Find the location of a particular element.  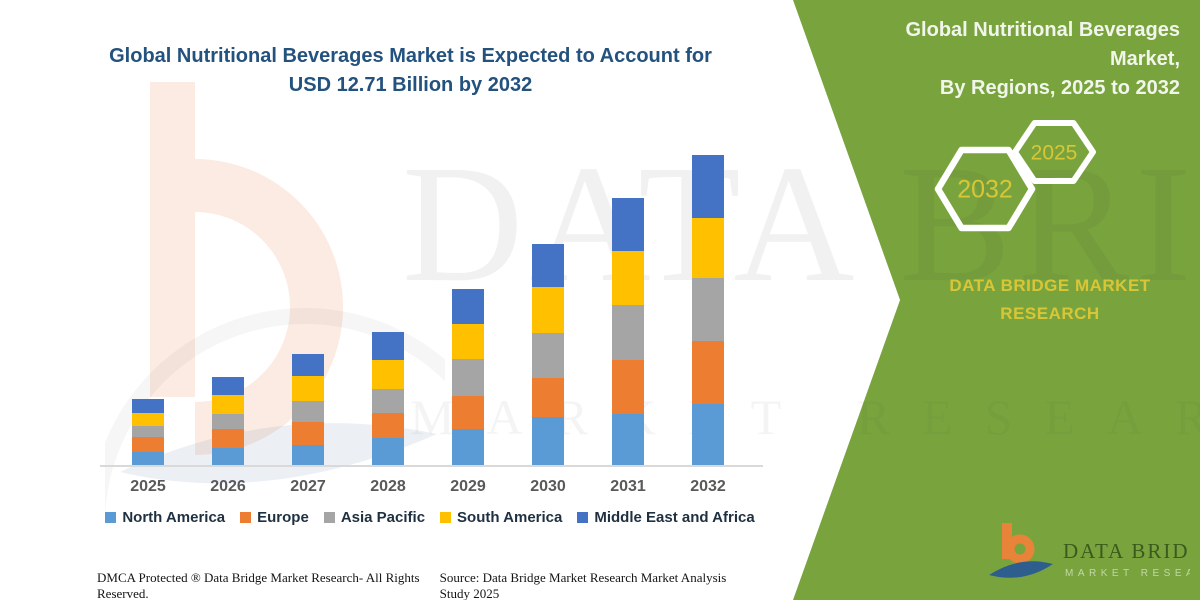

hexagon-year-badges: 2025 2032 is located at coordinates (1015, 176).